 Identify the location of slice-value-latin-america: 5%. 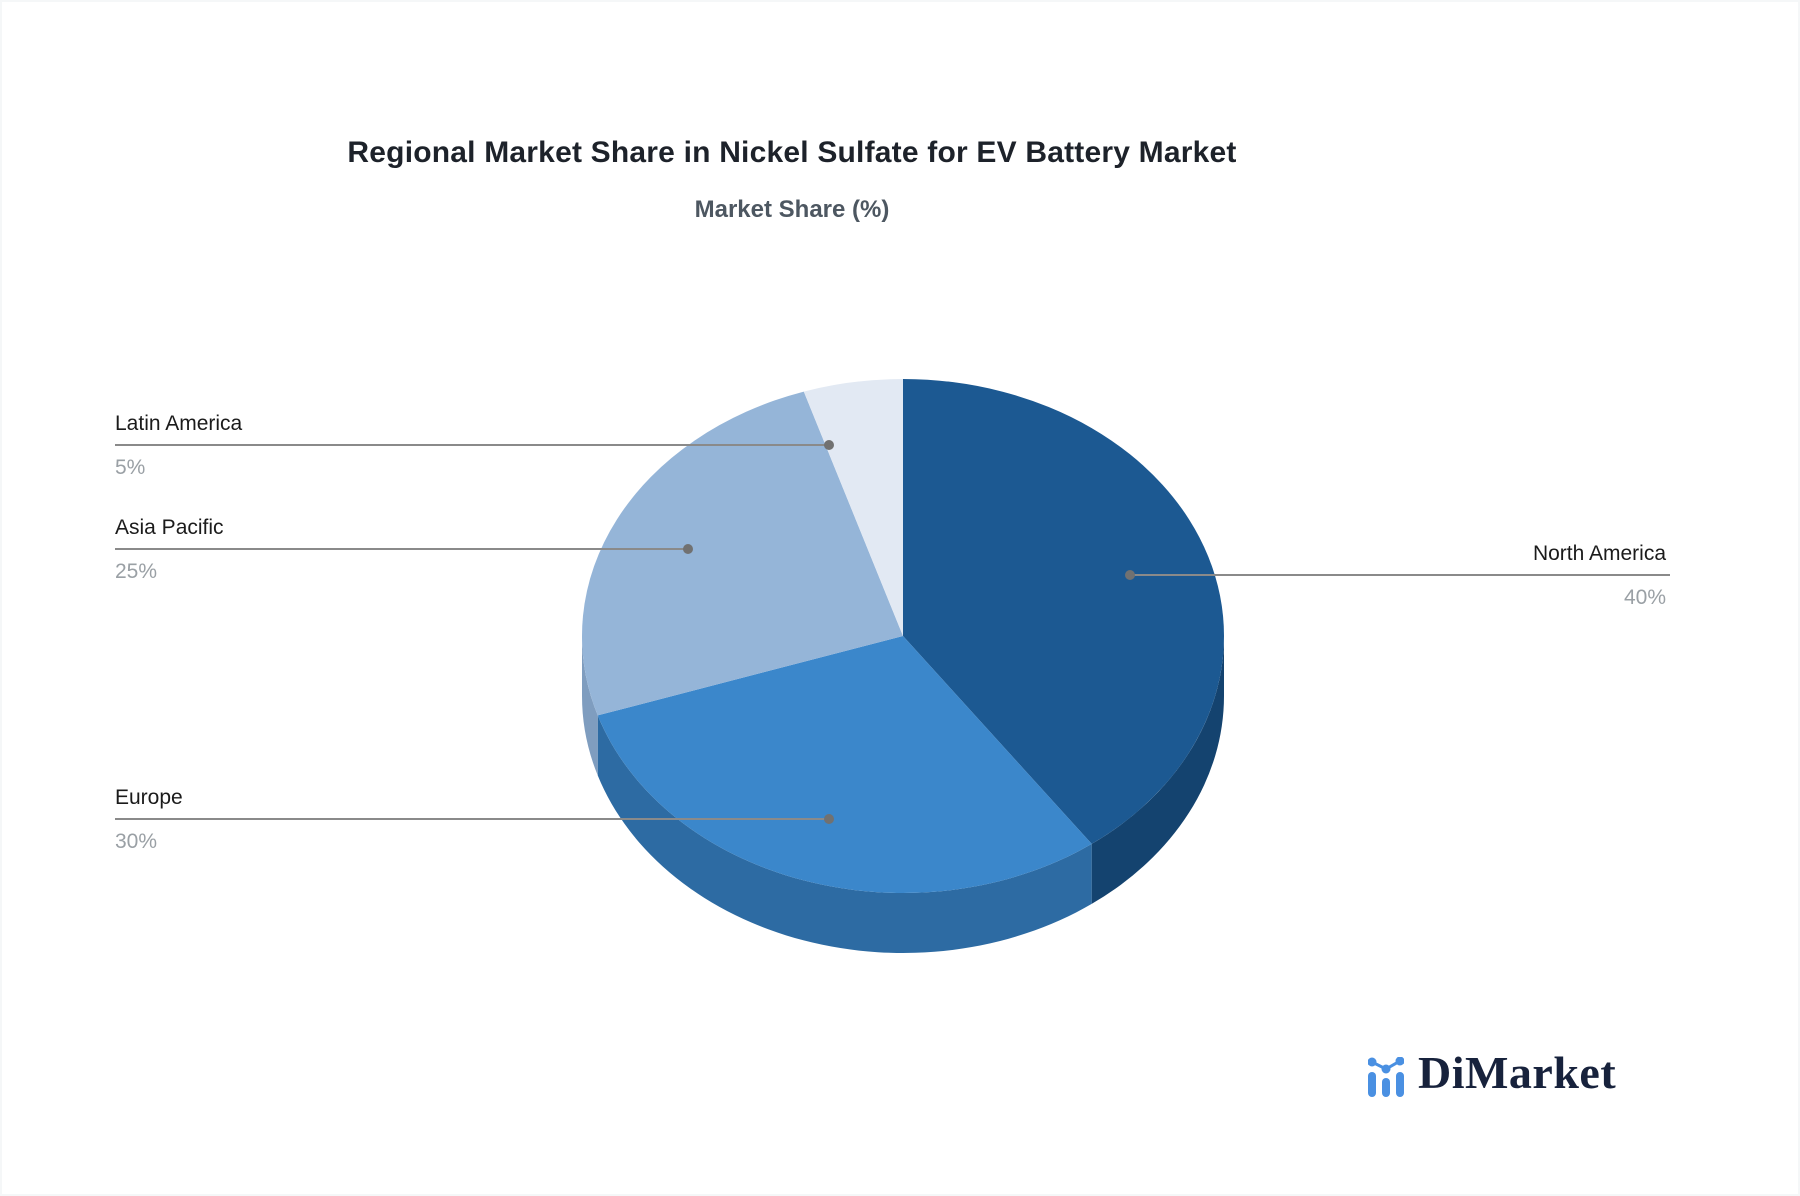
(130, 467).